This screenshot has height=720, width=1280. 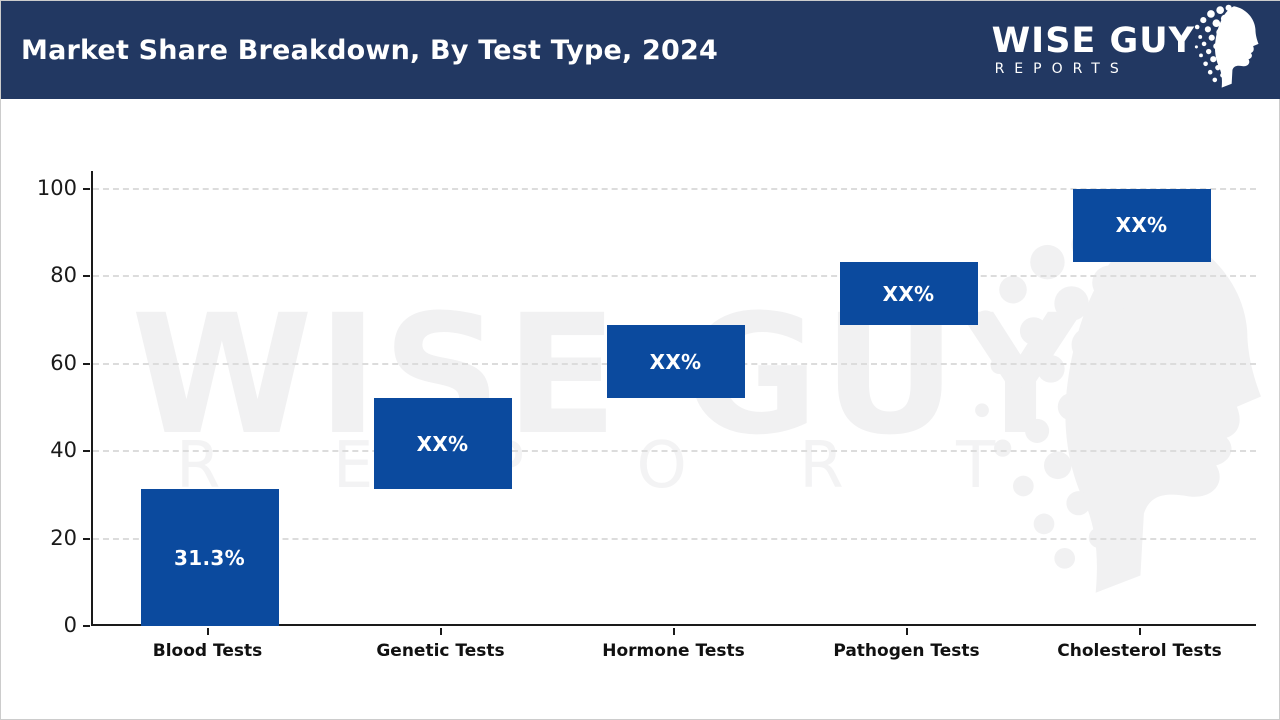 What do you see at coordinates (674, 276) in the screenshot?
I see `gridline-y80` at bounding box center [674, 276].